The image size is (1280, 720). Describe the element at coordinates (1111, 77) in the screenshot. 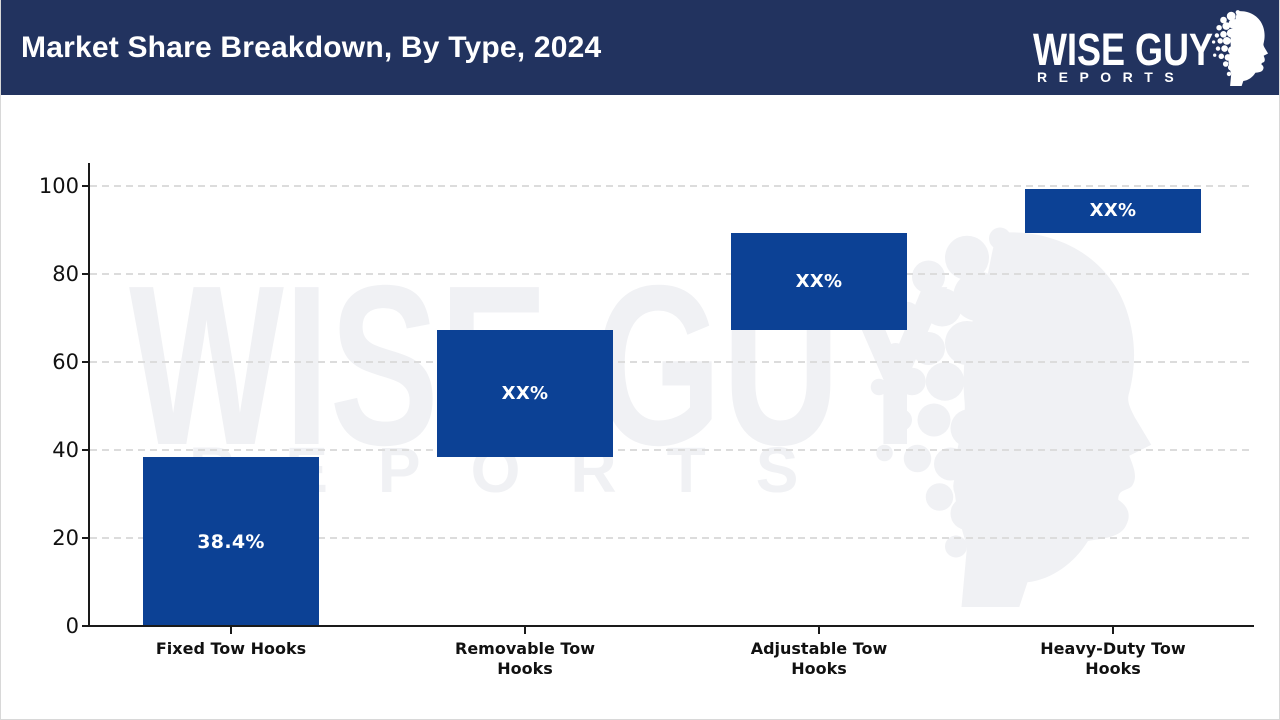

I see `logo-subtitle: REPORTS` at that location.